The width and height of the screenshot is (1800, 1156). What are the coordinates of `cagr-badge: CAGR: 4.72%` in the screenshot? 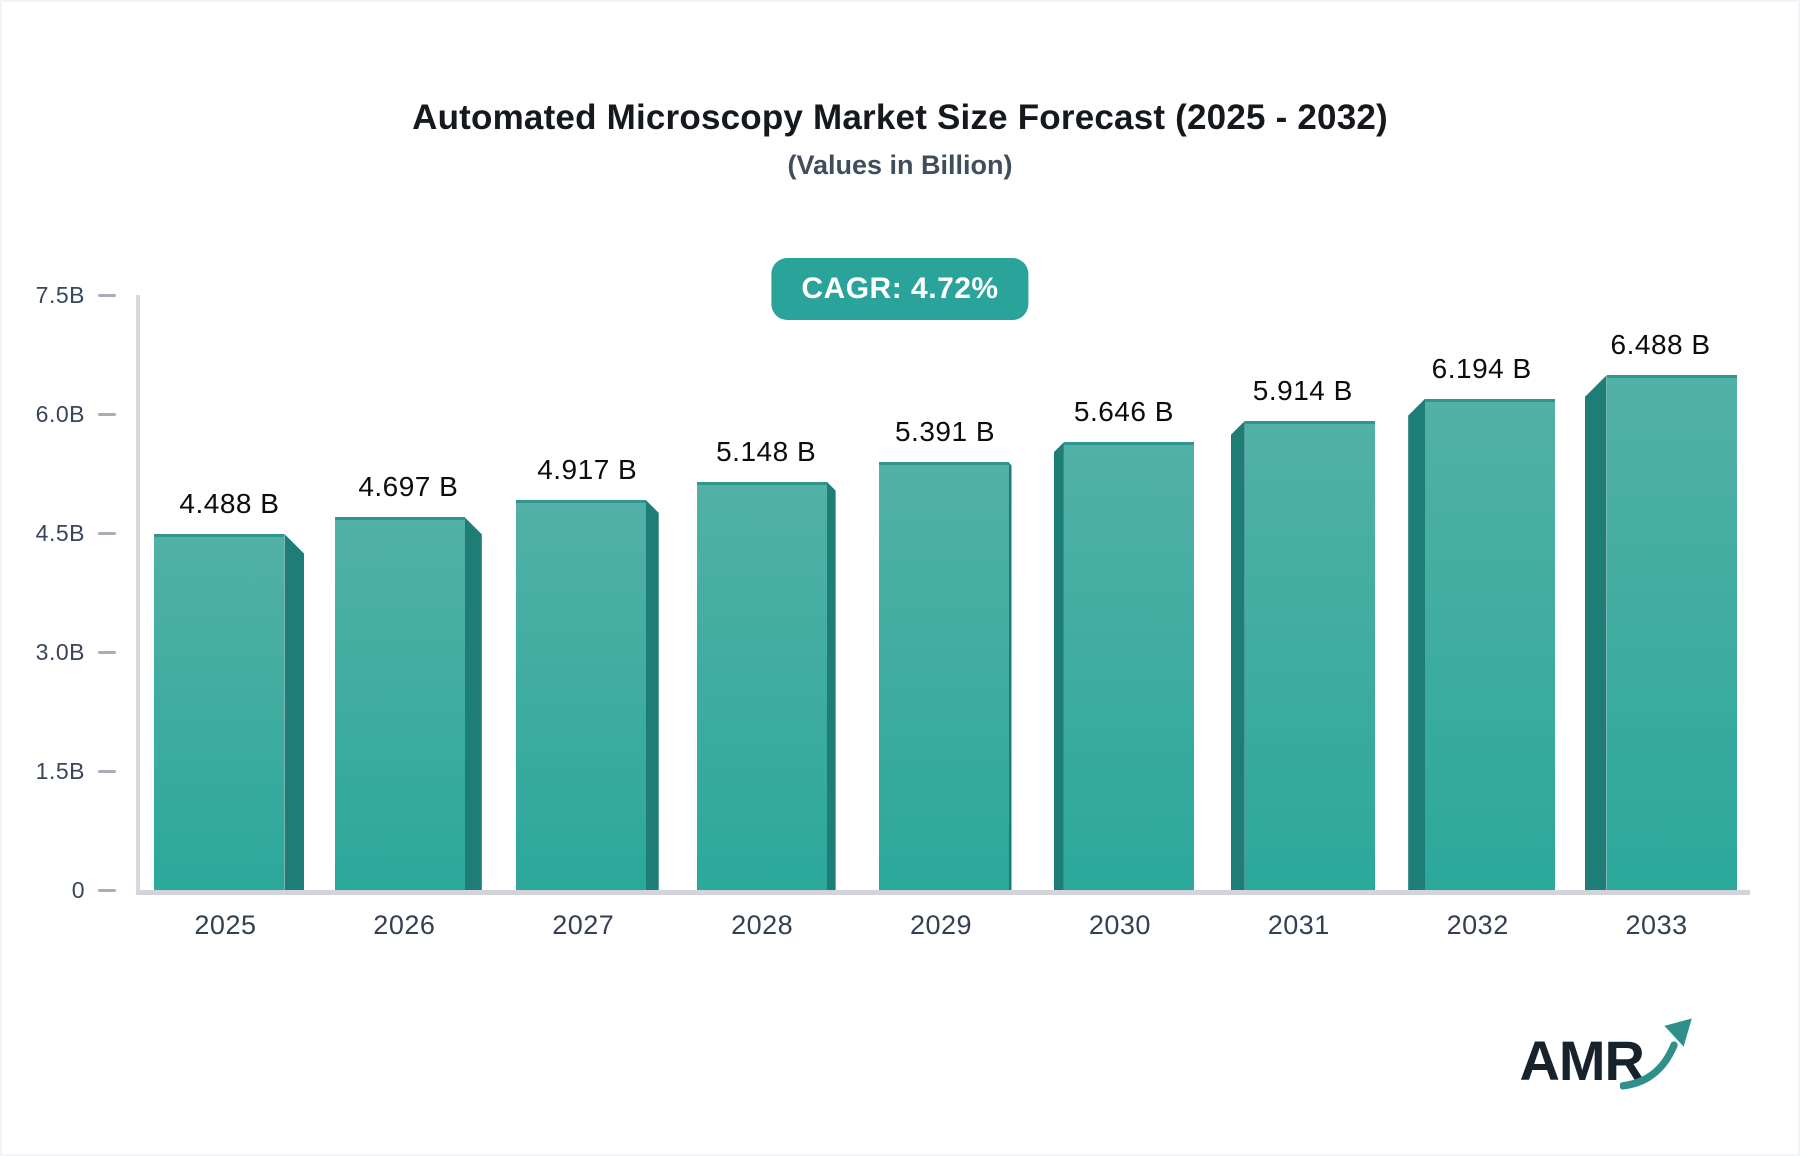 It's located at (900, 289).